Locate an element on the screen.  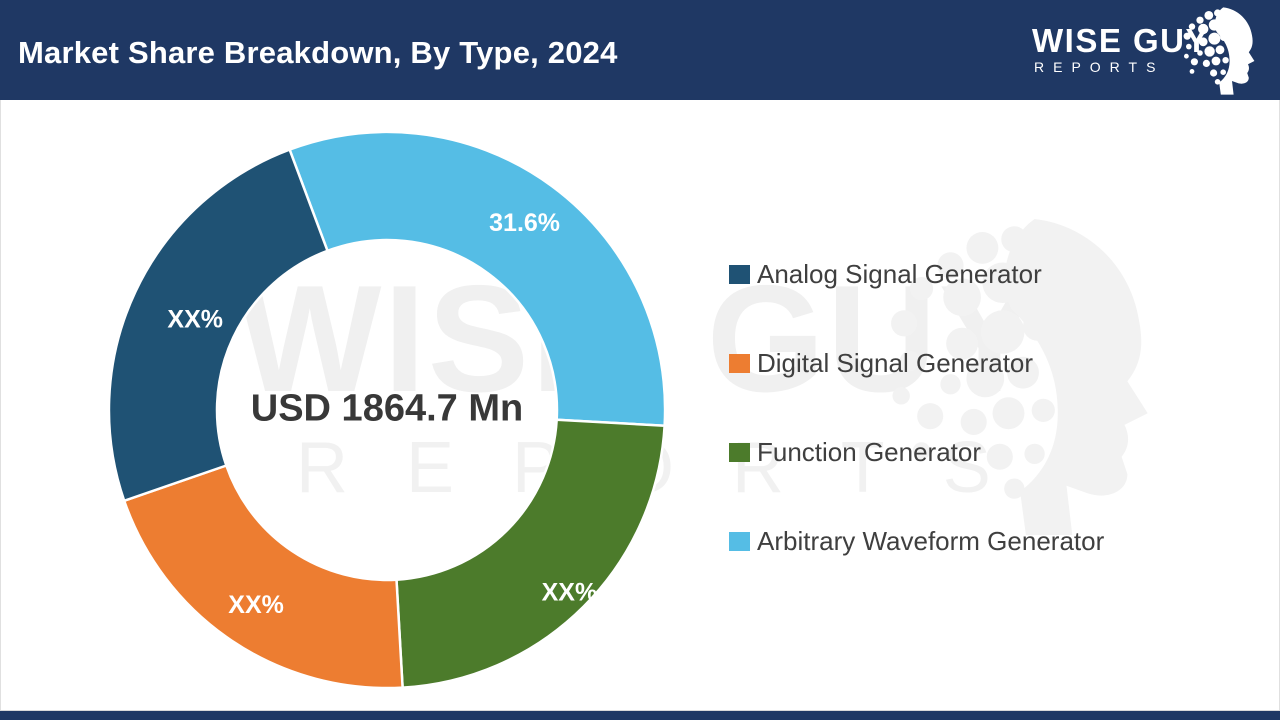
legend-item: Analog Signal Generator is located at coordinates (916, 274).